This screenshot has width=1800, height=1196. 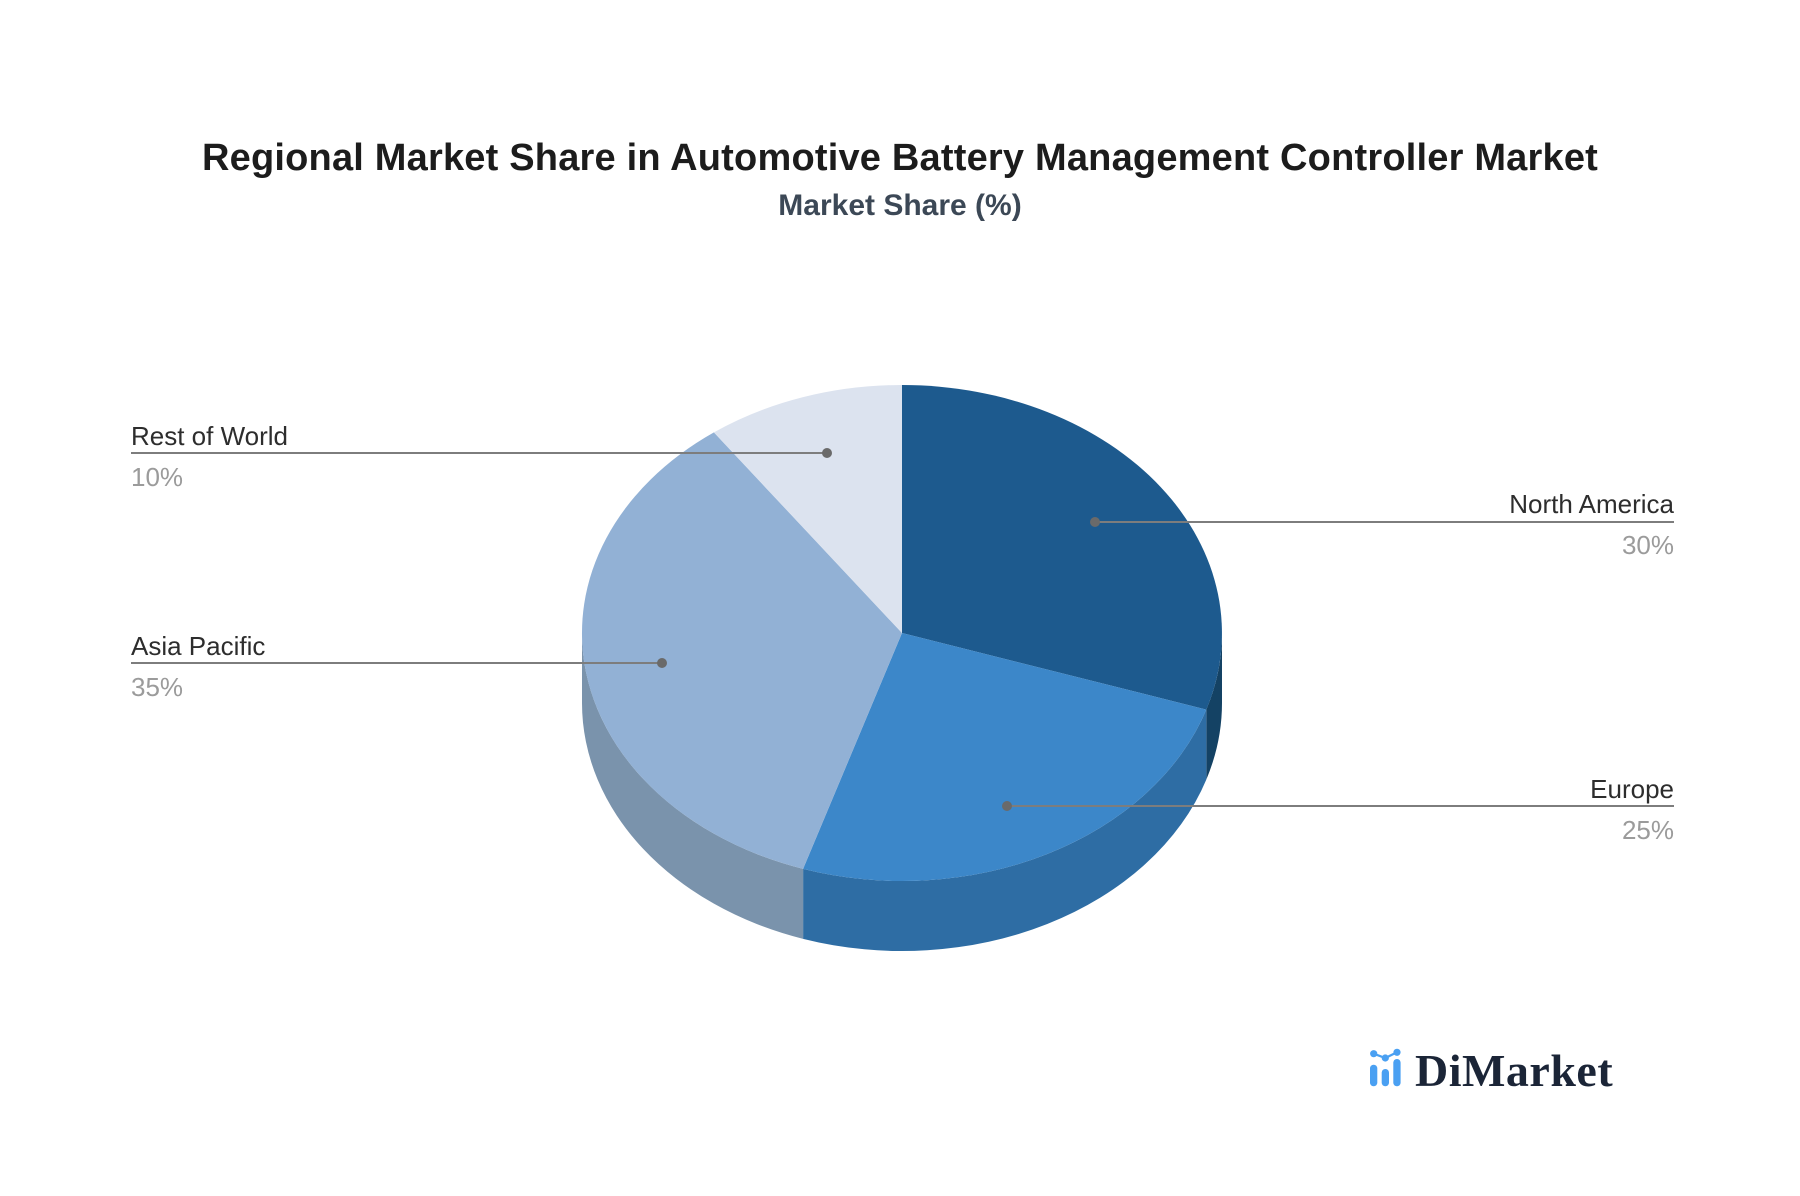 I want to click on slice-percentage: 10%, so click(x=157, y=477).